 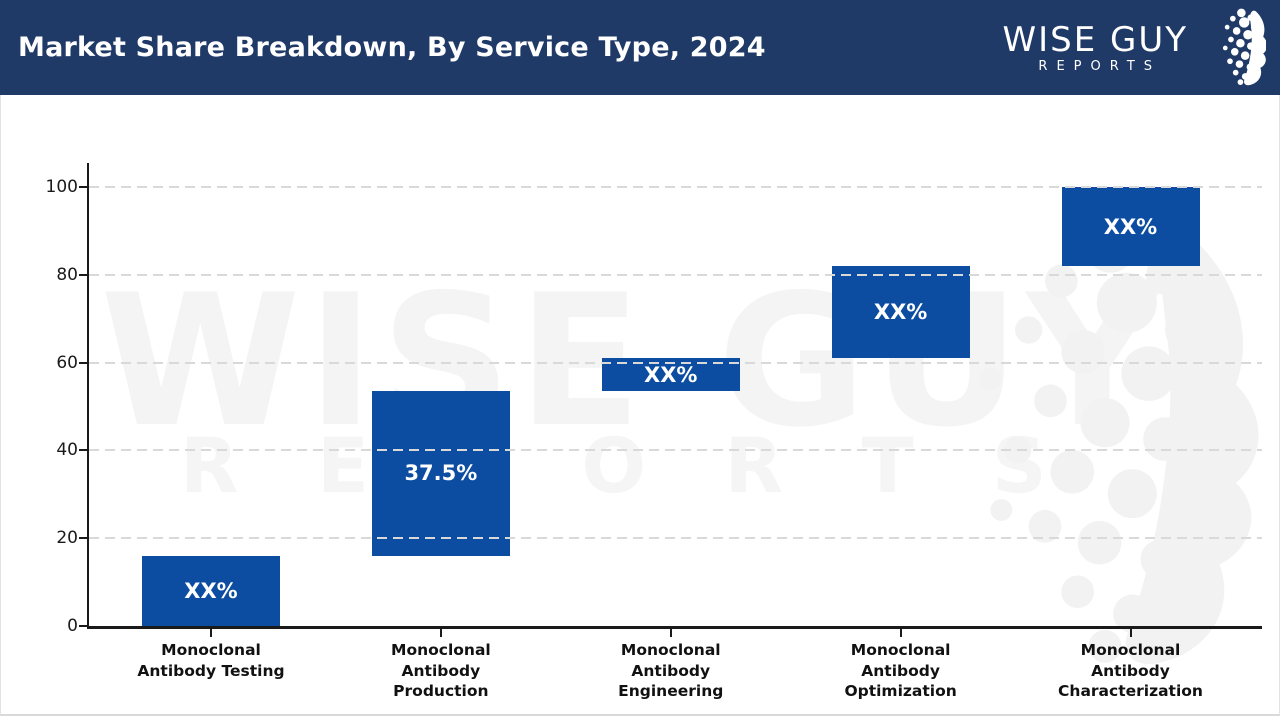 I want to click on category-label-line: Engineering, so click(x=671, y=691).